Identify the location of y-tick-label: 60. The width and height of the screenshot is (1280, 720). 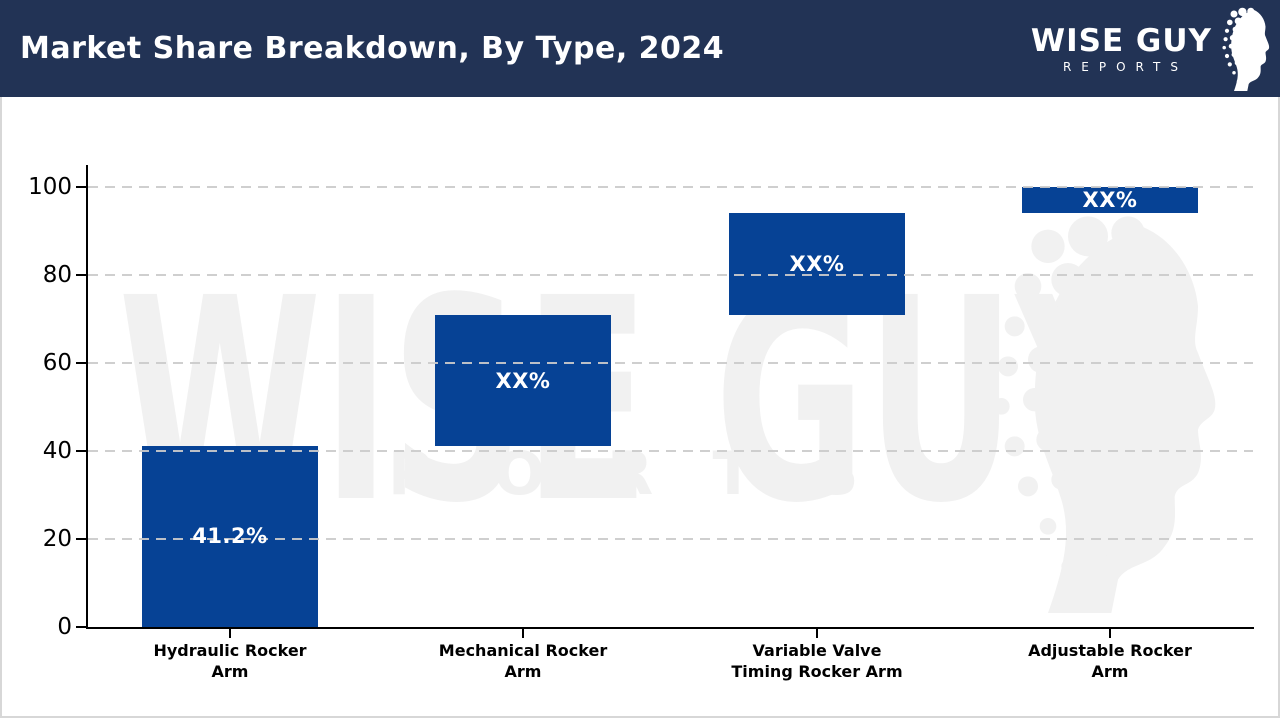
(57, 363).